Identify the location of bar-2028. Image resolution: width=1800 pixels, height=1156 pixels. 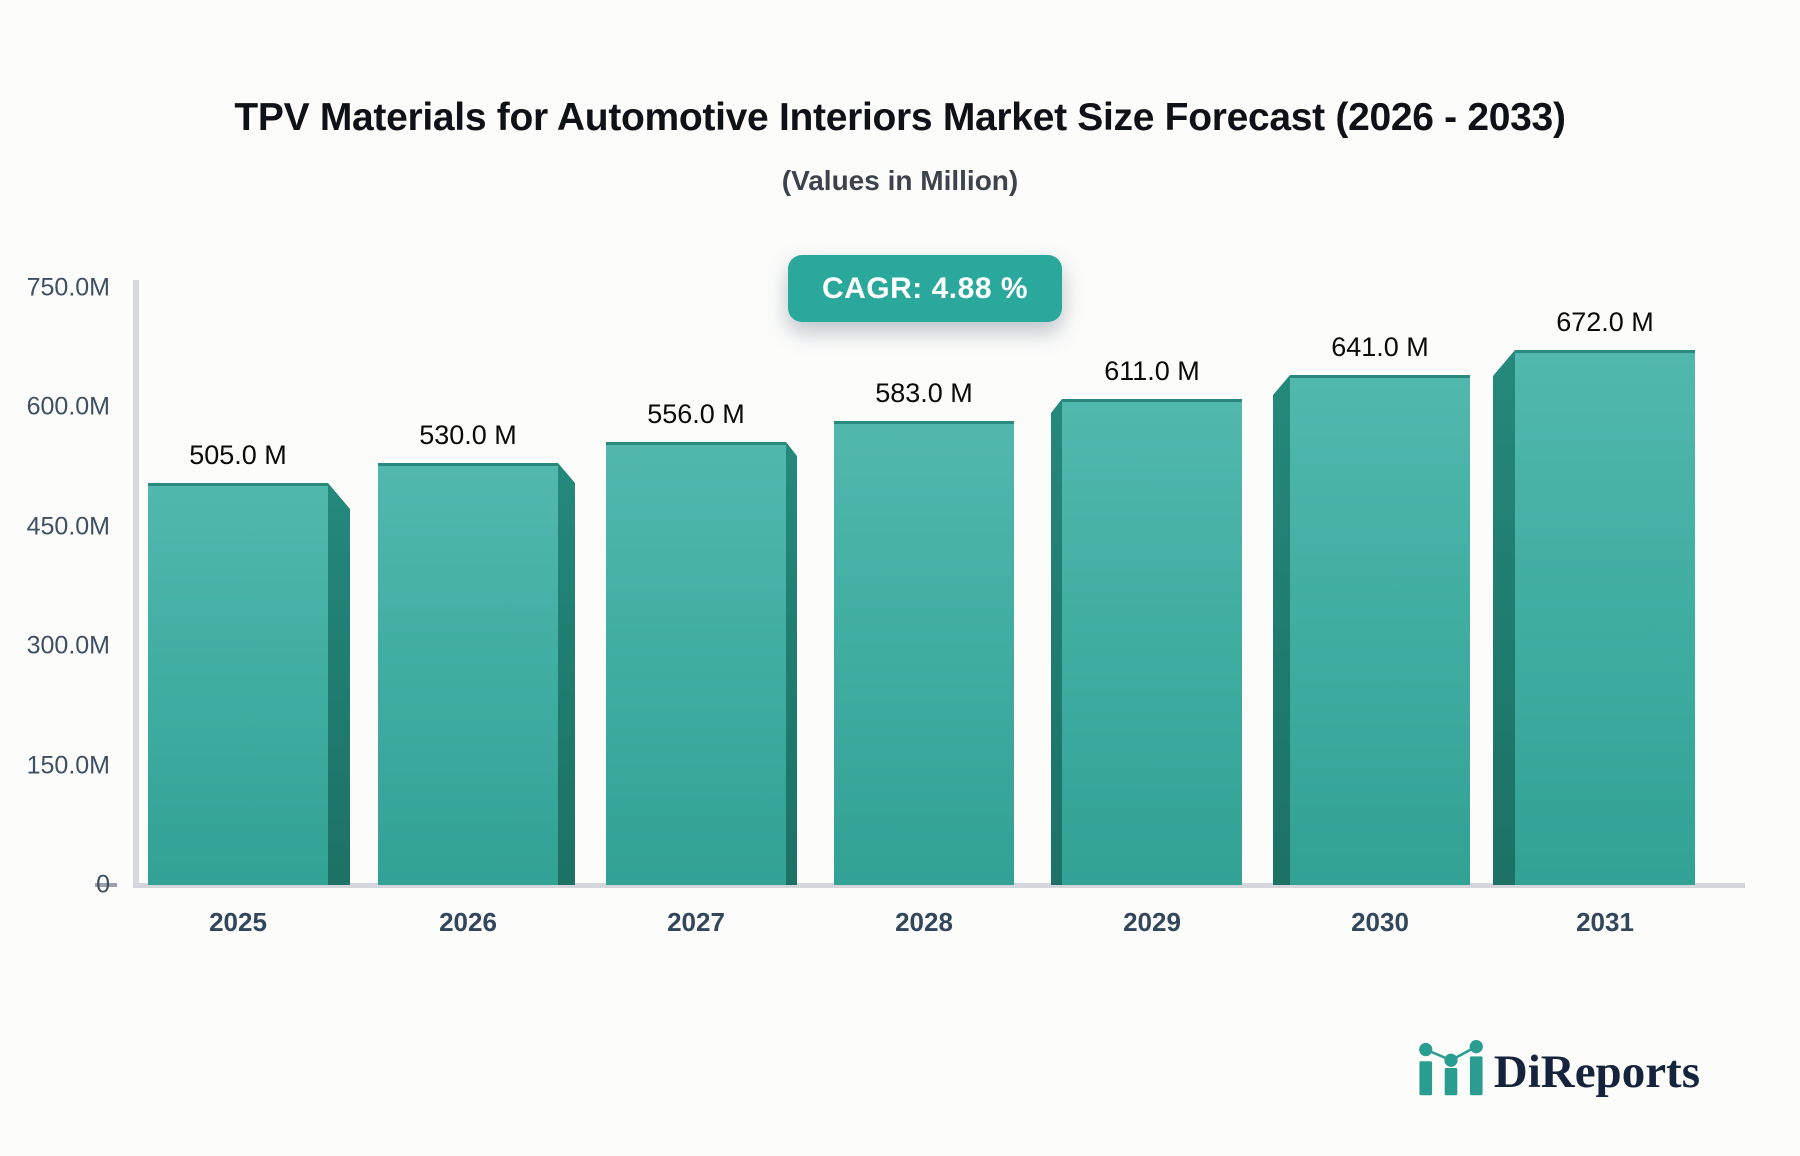
(924, 653).